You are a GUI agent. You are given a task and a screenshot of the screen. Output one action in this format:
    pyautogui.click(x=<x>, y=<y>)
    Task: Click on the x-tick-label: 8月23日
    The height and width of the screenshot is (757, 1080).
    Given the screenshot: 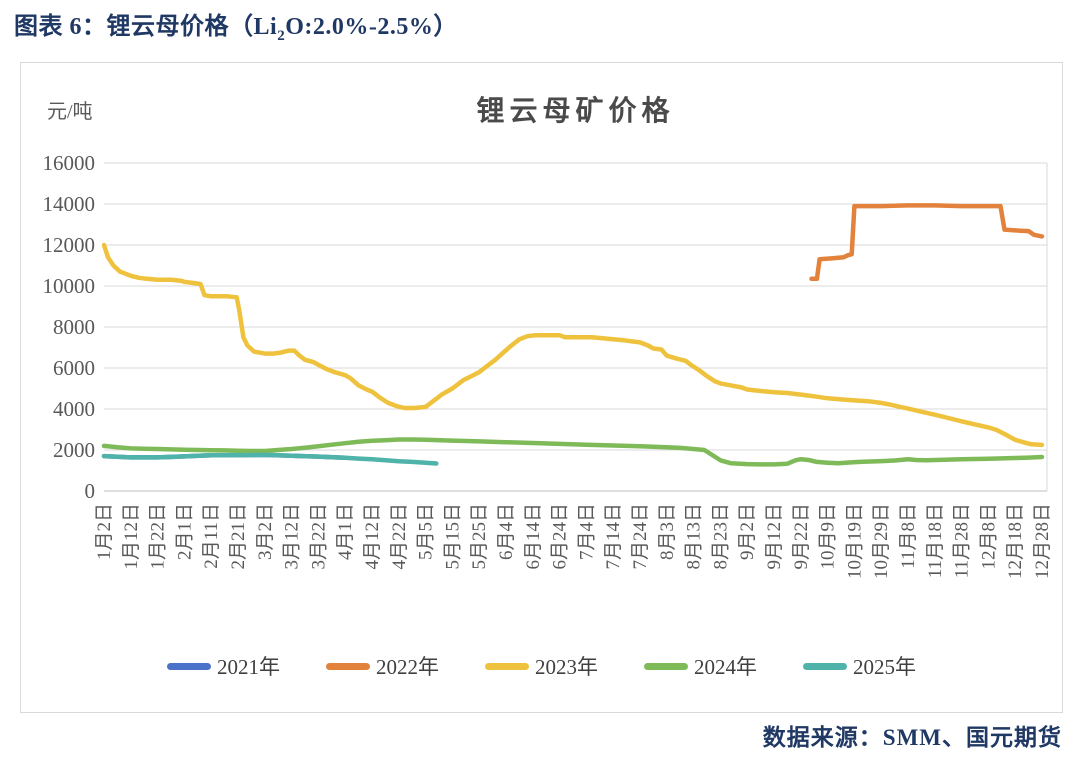 What is the action you would take?
    pyautogui.click(x=720, y=536)
    